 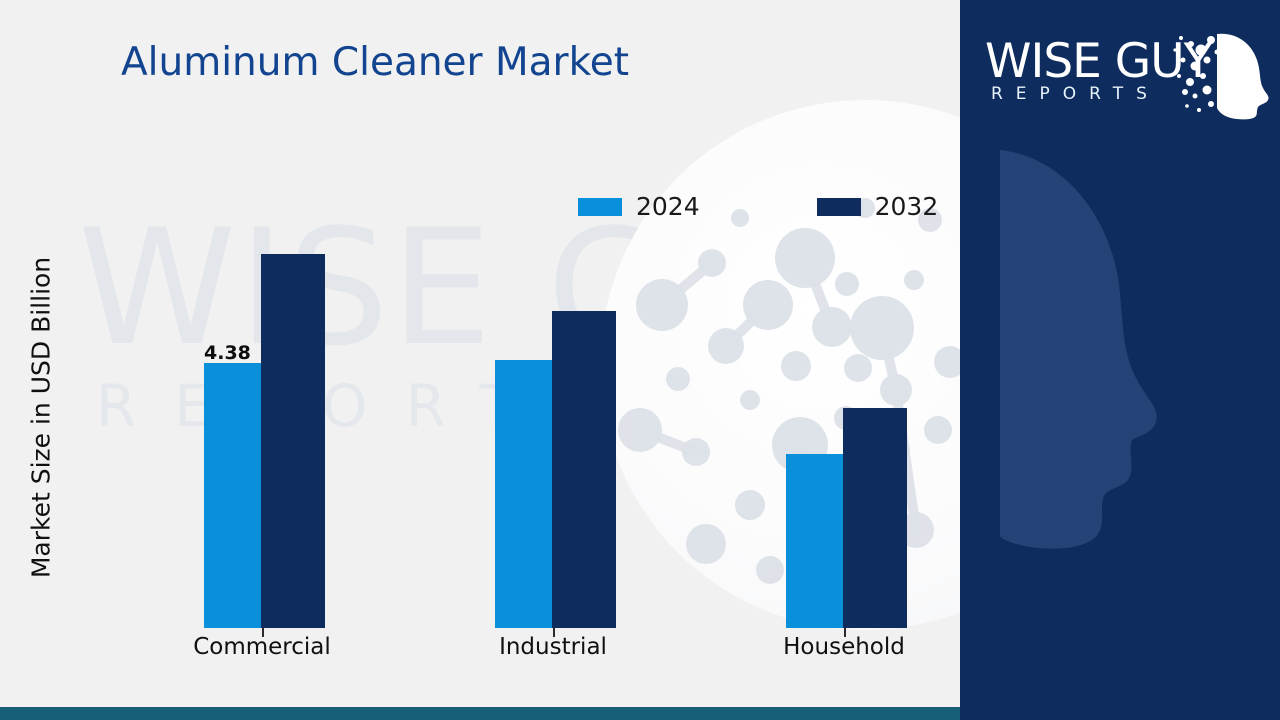 What do you see at coordinates (1078, 349) in the screenshot?
I see `face-silhouette-icon` at bounding box center [1078, 349].